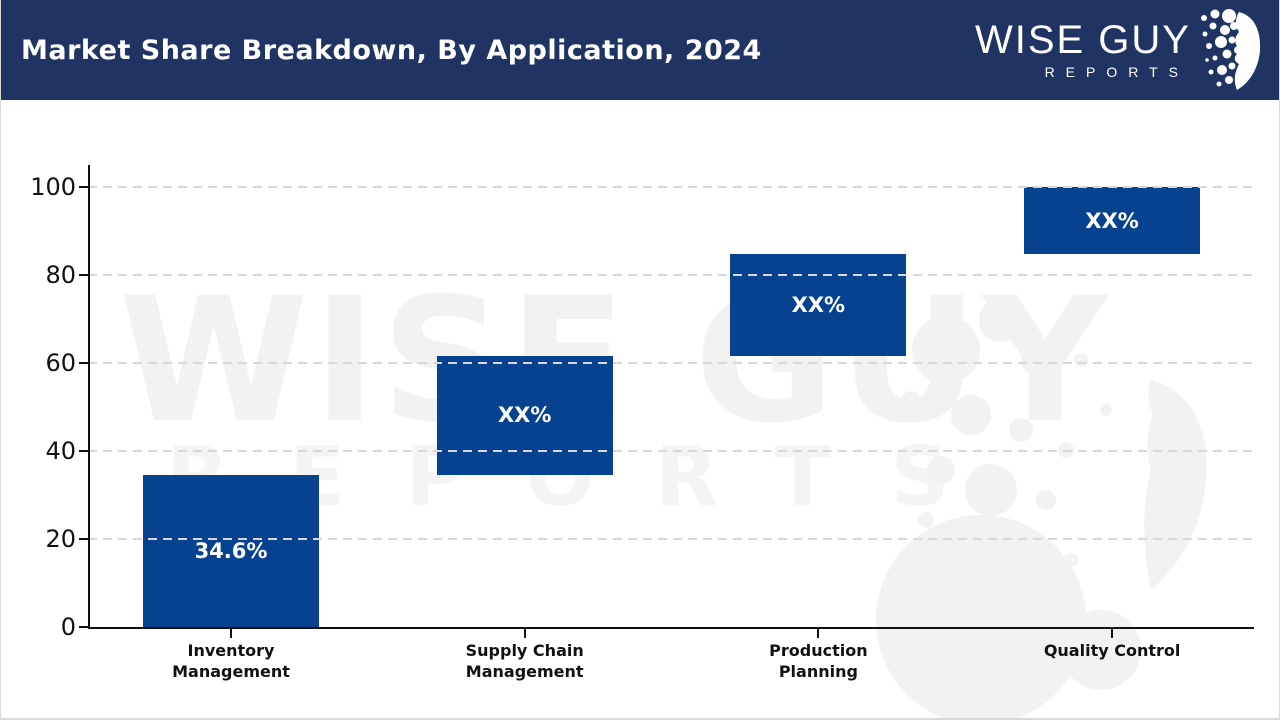  Describe the element at coordinates (524, 650) in the screenshot. I see `category-label-line: Supply Chain` at that location.